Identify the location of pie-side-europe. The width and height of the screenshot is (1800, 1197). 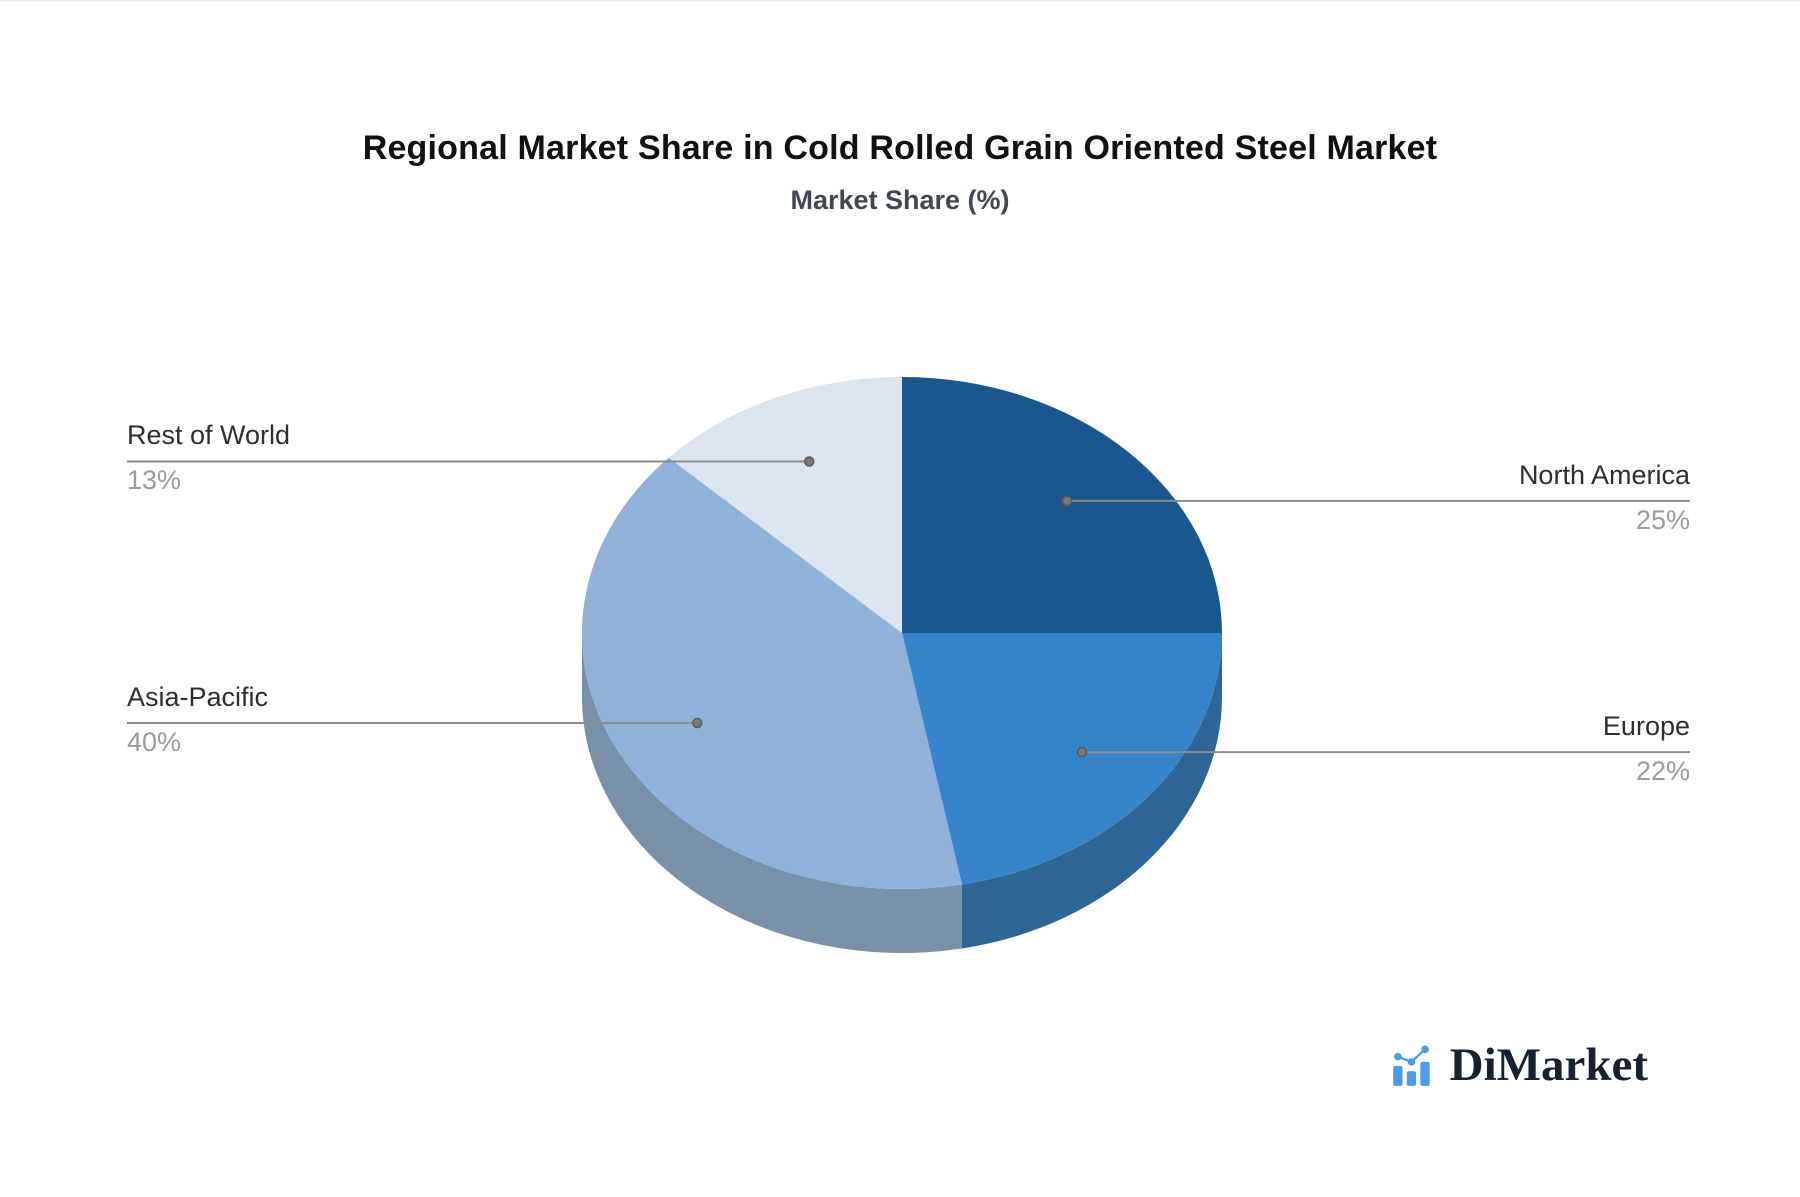
(1091, 791).